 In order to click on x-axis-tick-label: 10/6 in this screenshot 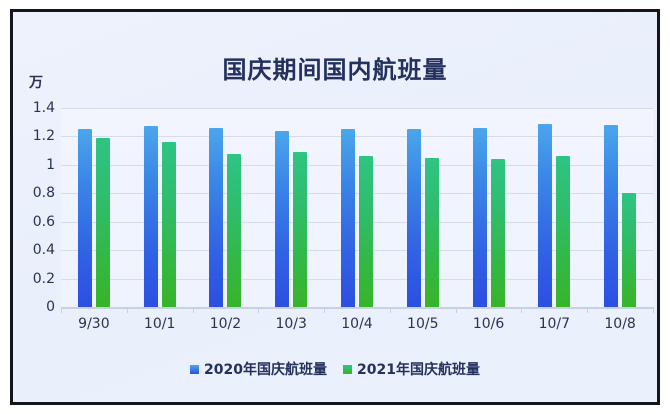, I will do `click(488, 324)`.